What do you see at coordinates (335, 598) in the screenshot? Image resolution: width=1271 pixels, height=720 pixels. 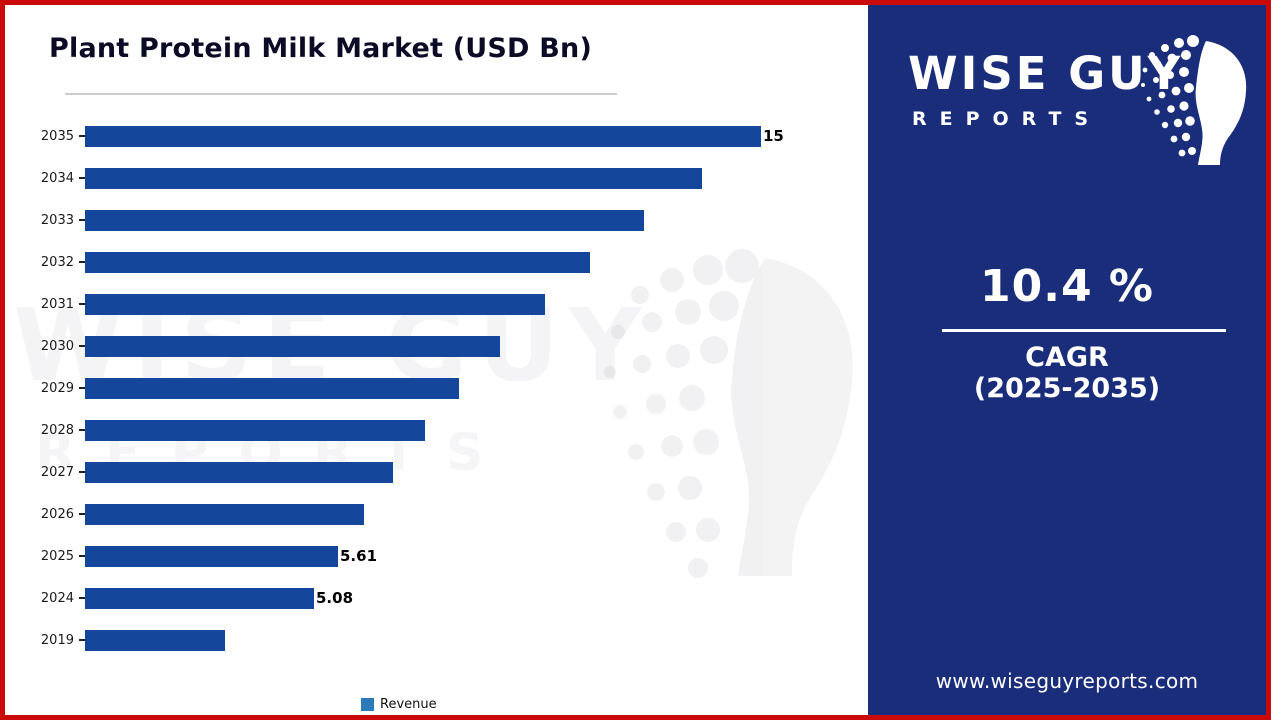 I see `bar-value-label: 5.08` at bounding box center [335, 598].